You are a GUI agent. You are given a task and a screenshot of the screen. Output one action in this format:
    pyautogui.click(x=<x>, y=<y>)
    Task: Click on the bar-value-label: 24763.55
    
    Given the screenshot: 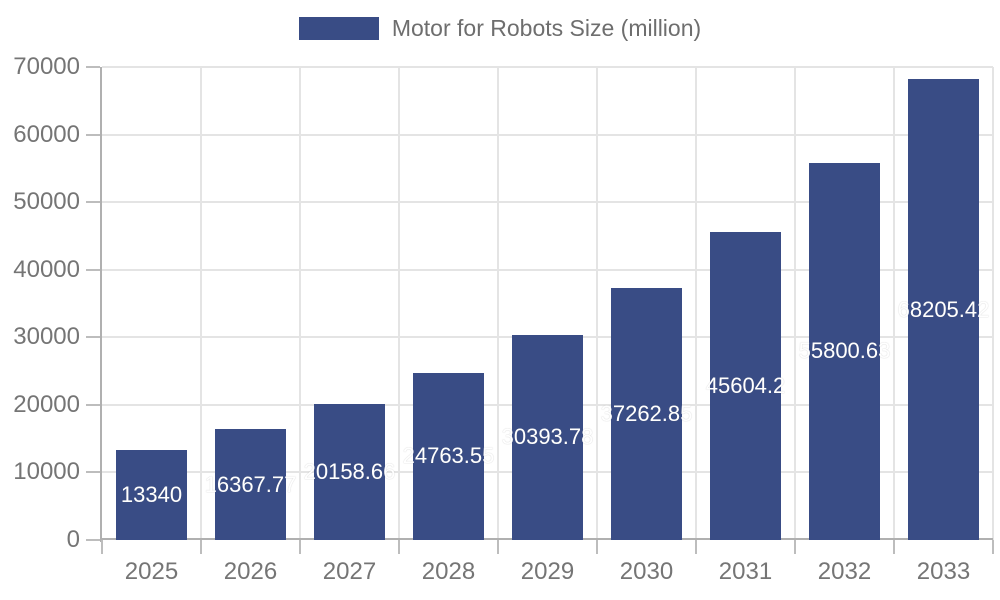 What is the action you would take?
    pyautogui.click(x=448, y=456)
    